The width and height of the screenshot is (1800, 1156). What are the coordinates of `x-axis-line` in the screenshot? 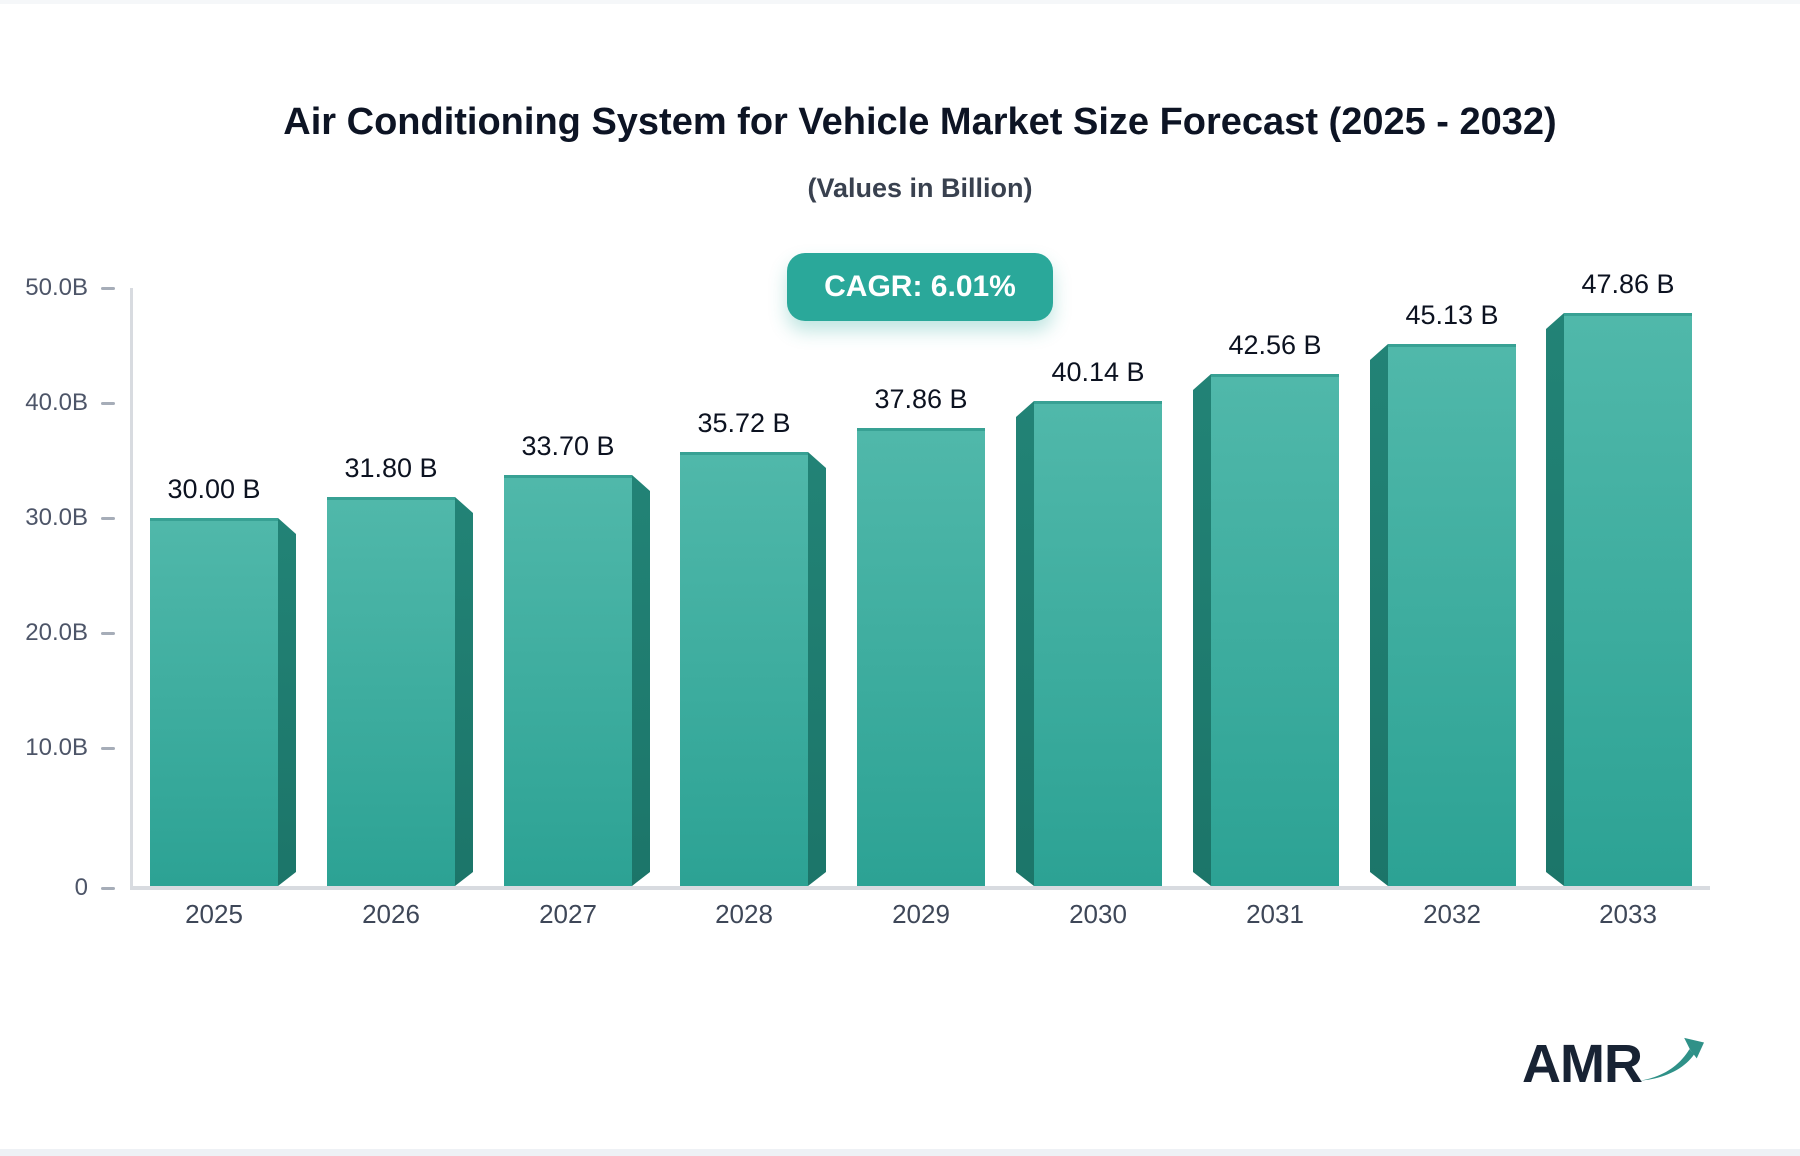 It's located at (920, 888).